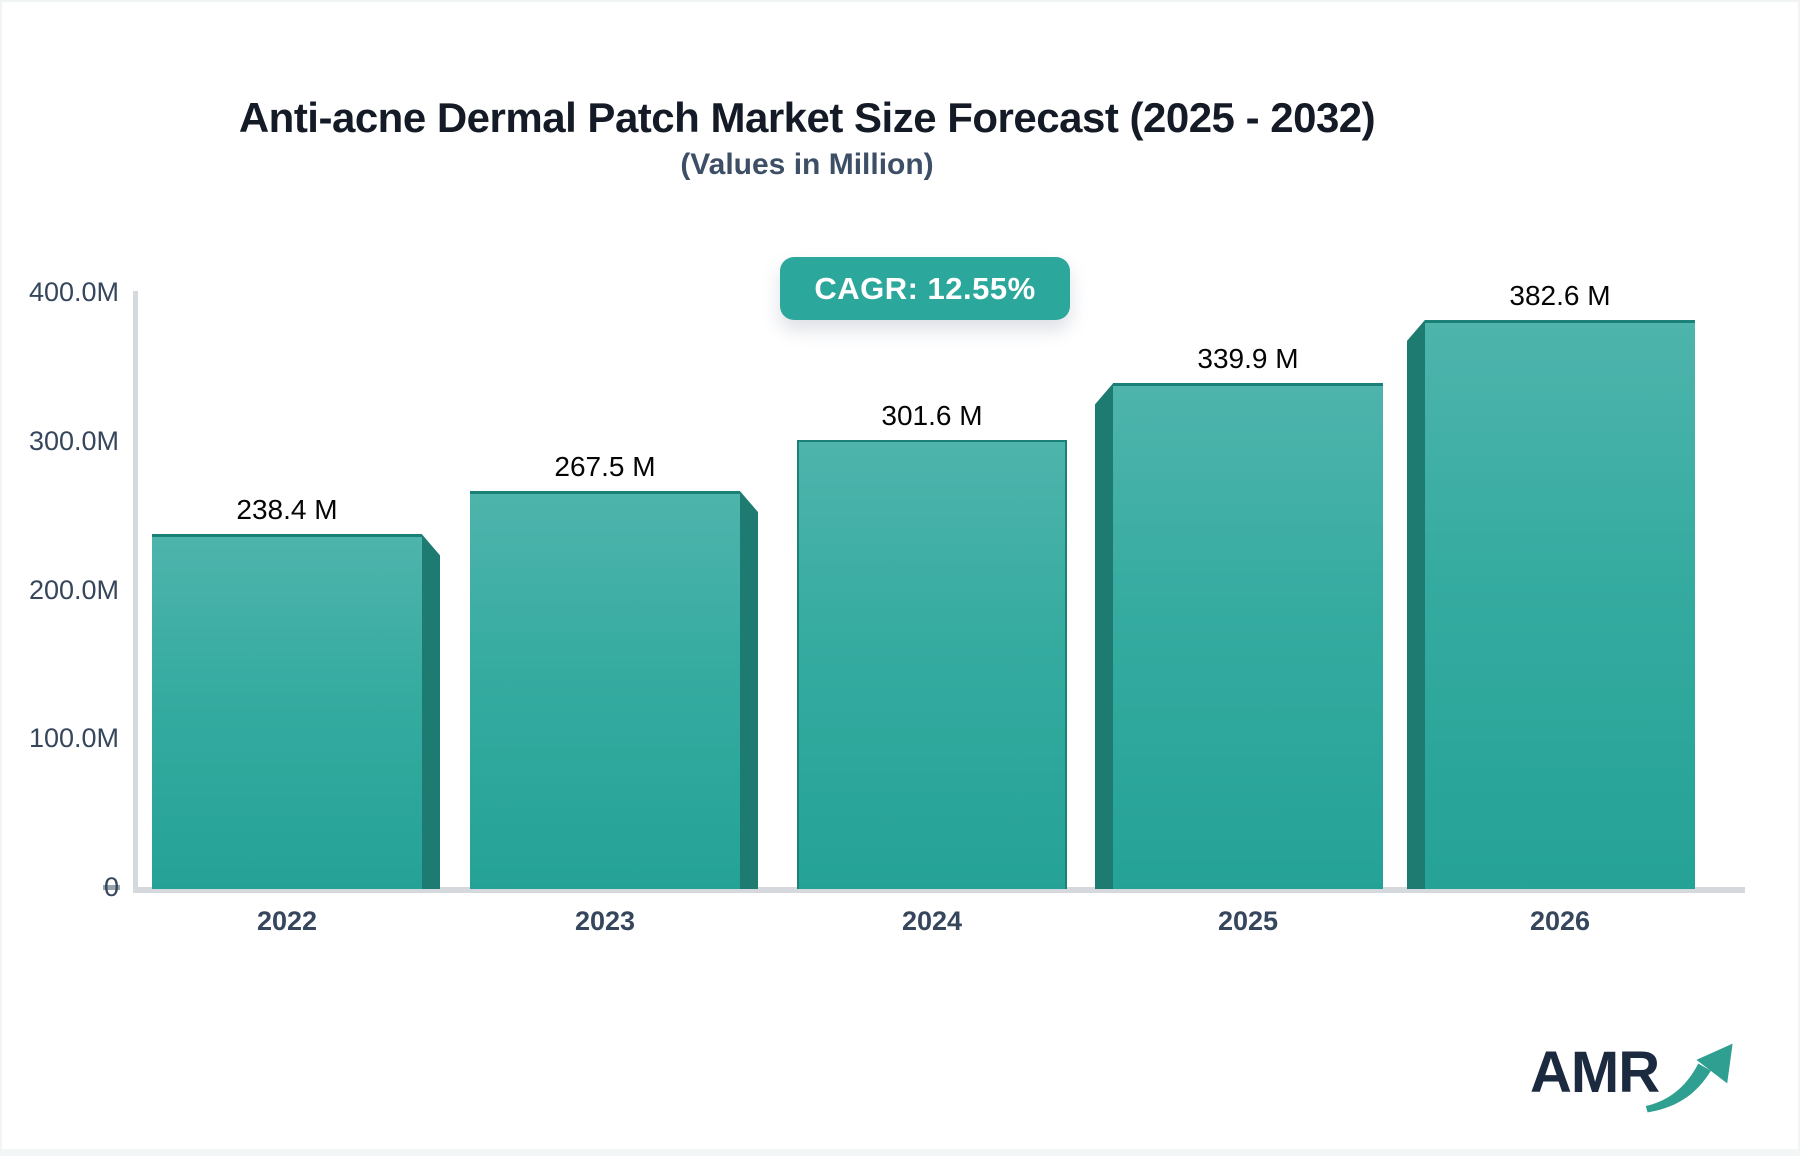 This screenshot has height=1156, width=1800. I want to click on bar-group-2022: 238.4 M, so click(296, 691).